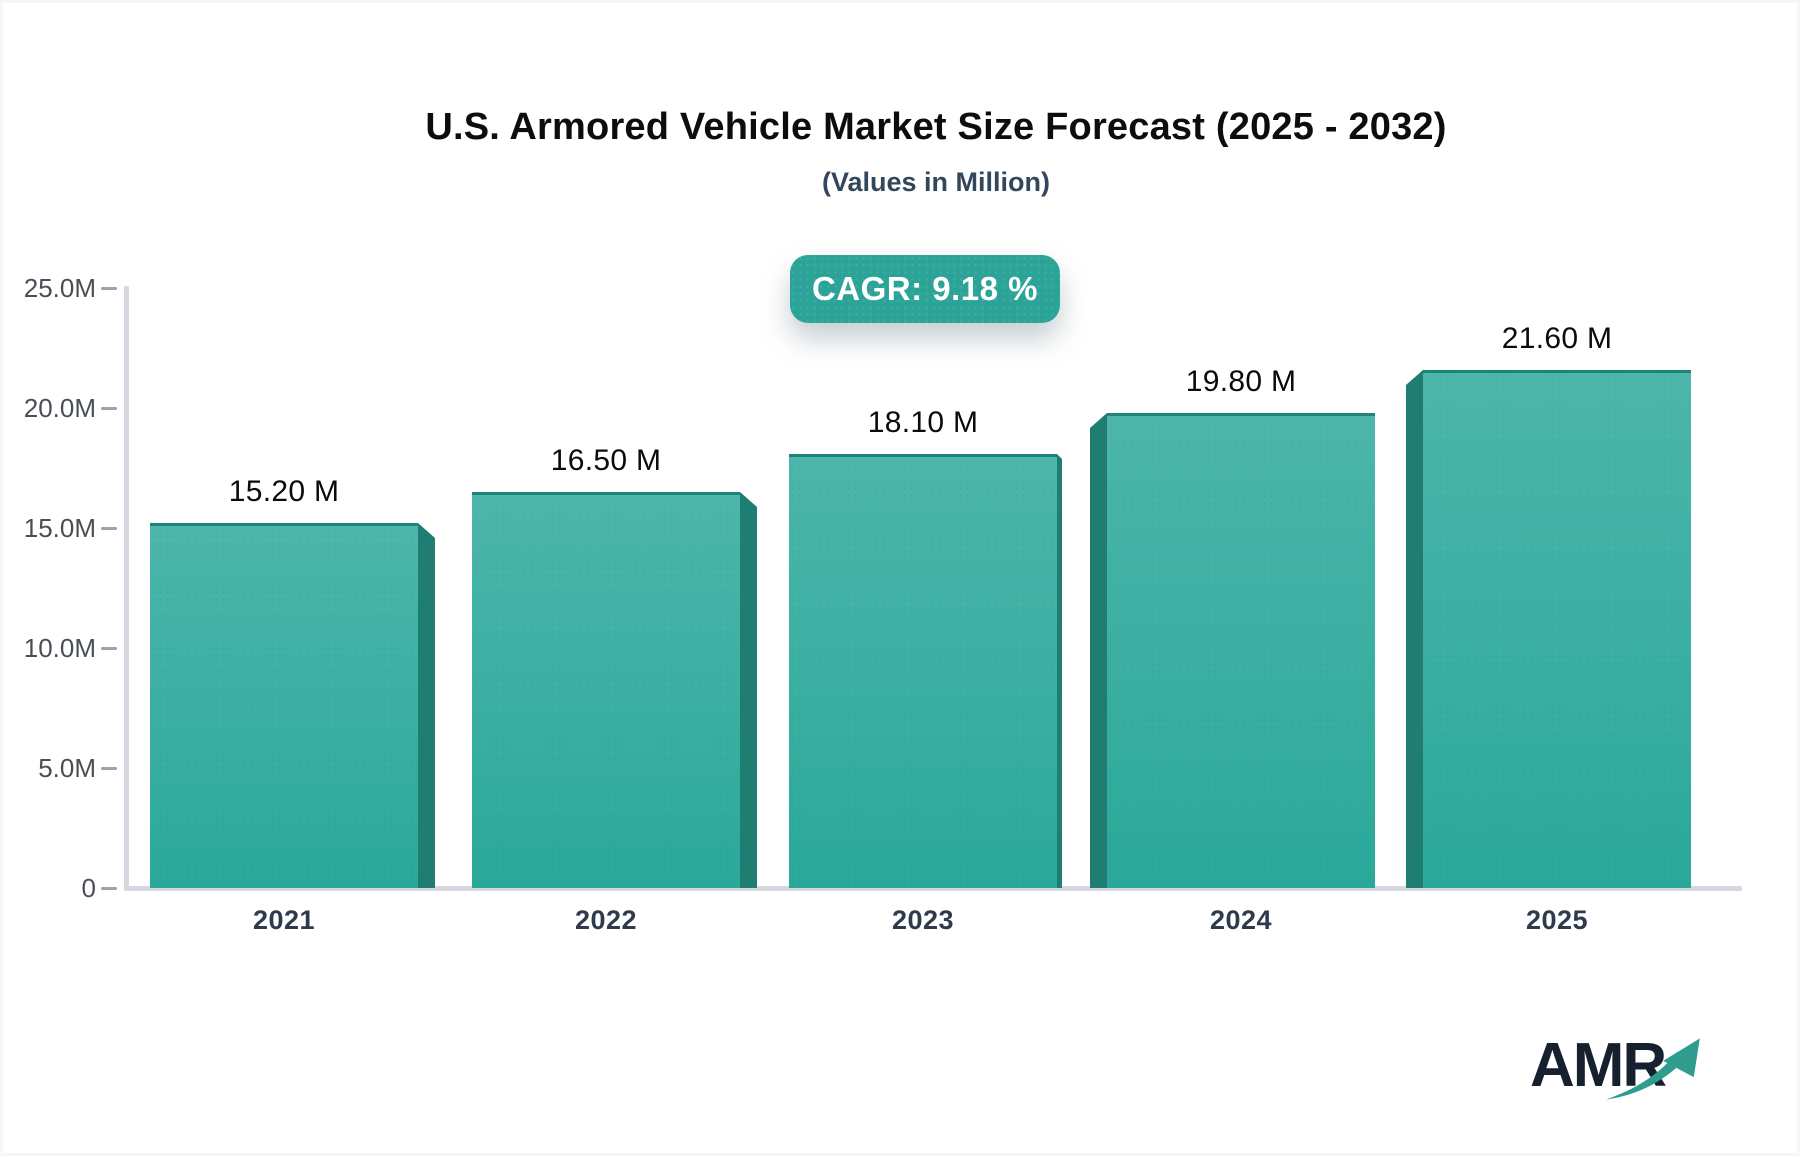 This screenshot has height=1156, width=1800. What do you see at coordinates (59, 648) in the screenshot?
I see `y-axis-tick-label-10.0M: 10.0M` at bounding box center [59, 648].